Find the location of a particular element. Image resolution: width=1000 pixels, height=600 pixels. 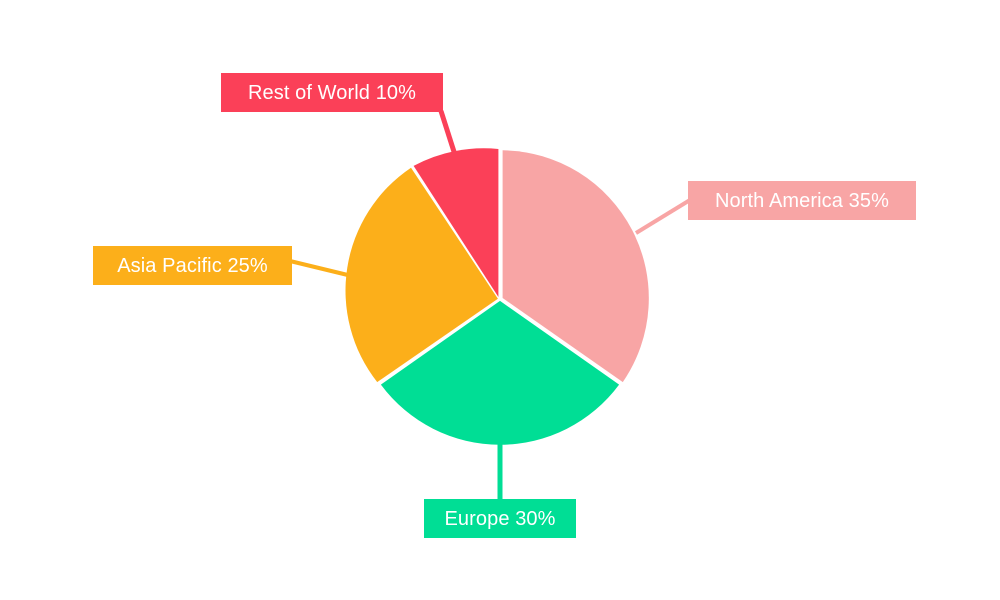

pie-label-north-america: North America 35% is located at coordinates (802, 200).